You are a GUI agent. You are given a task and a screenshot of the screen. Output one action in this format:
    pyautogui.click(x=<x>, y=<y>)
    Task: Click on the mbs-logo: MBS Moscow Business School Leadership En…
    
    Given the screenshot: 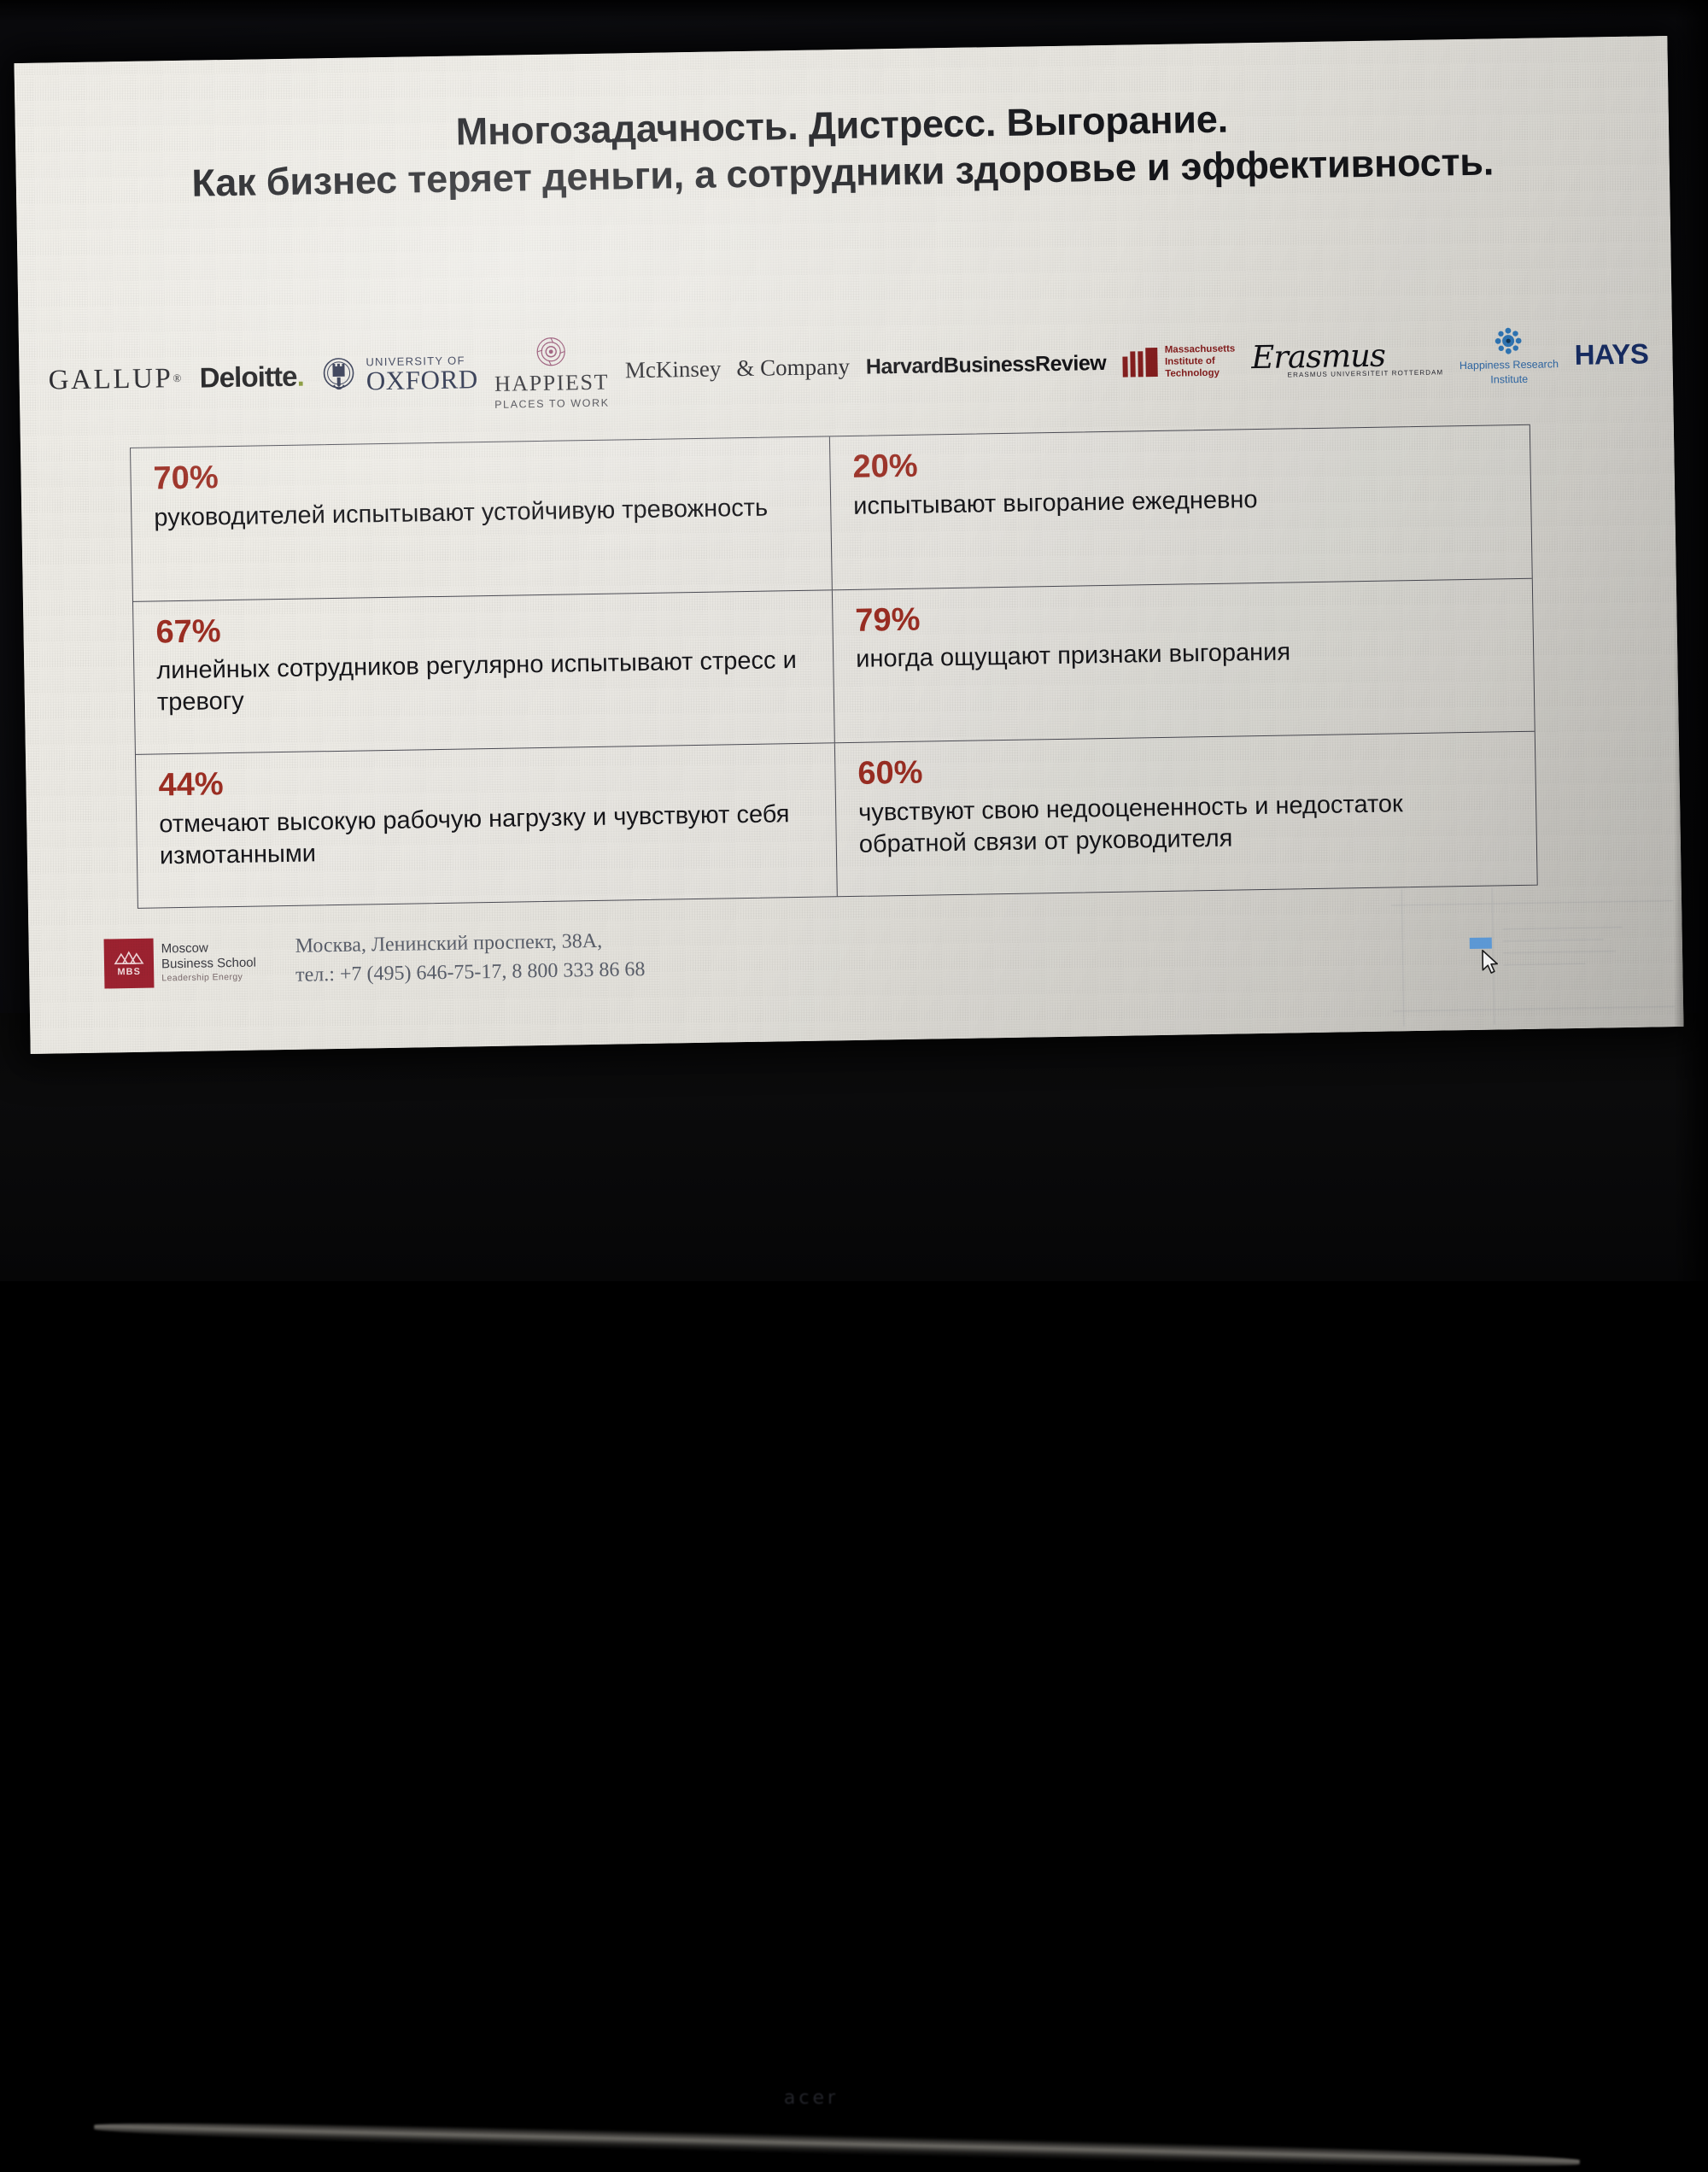 What is the action you would take?
    pyautogui.click(x=180, y=963)
    